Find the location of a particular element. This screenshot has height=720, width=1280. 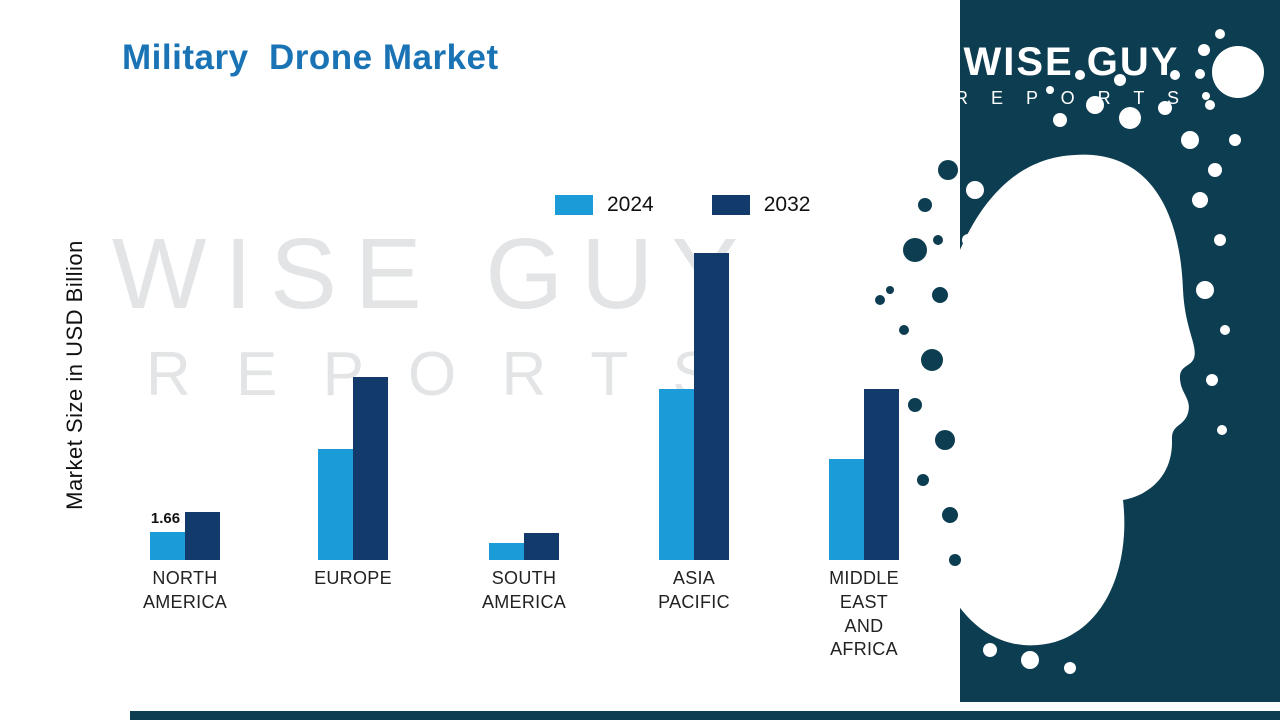

bar-2024-south-america is located at coordinates (506, 551).